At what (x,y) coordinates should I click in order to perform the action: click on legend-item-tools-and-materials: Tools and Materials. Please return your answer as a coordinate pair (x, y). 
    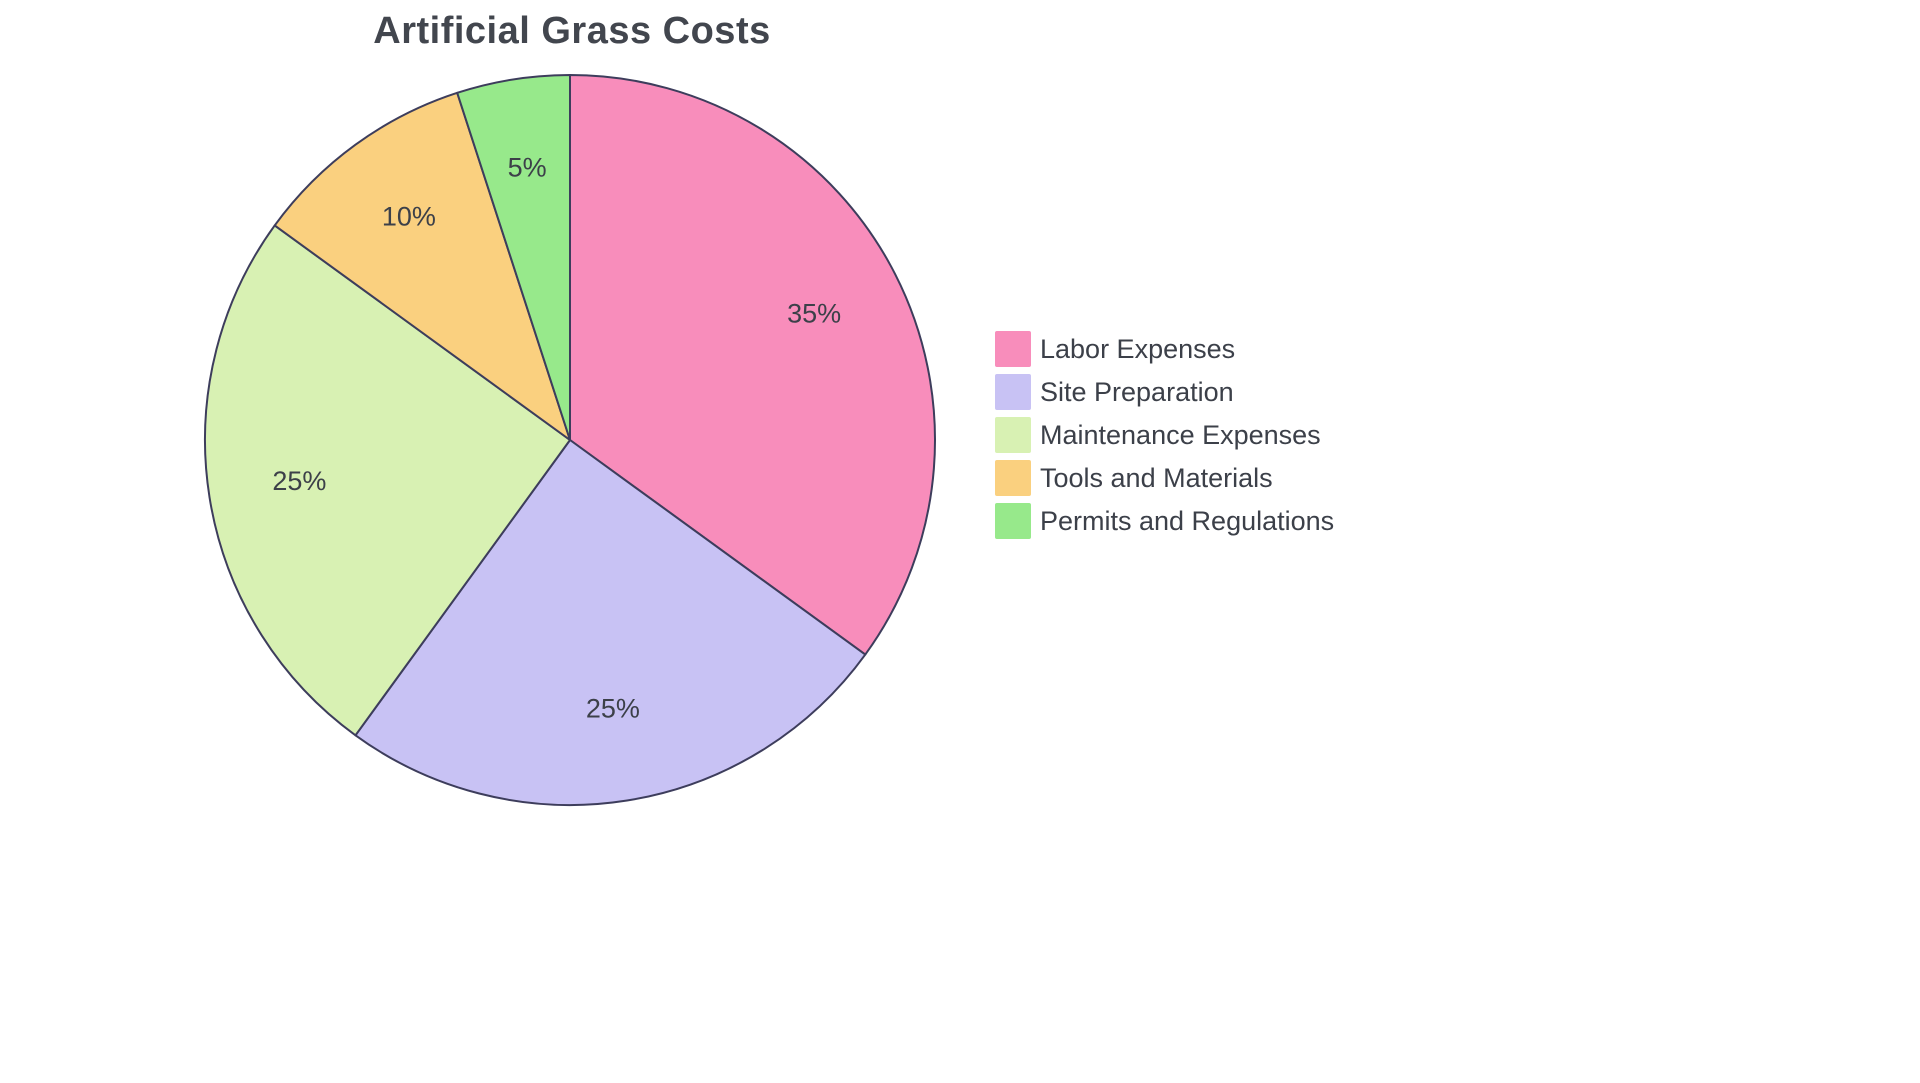
    Looking at the image, I should click on (1164, 478).